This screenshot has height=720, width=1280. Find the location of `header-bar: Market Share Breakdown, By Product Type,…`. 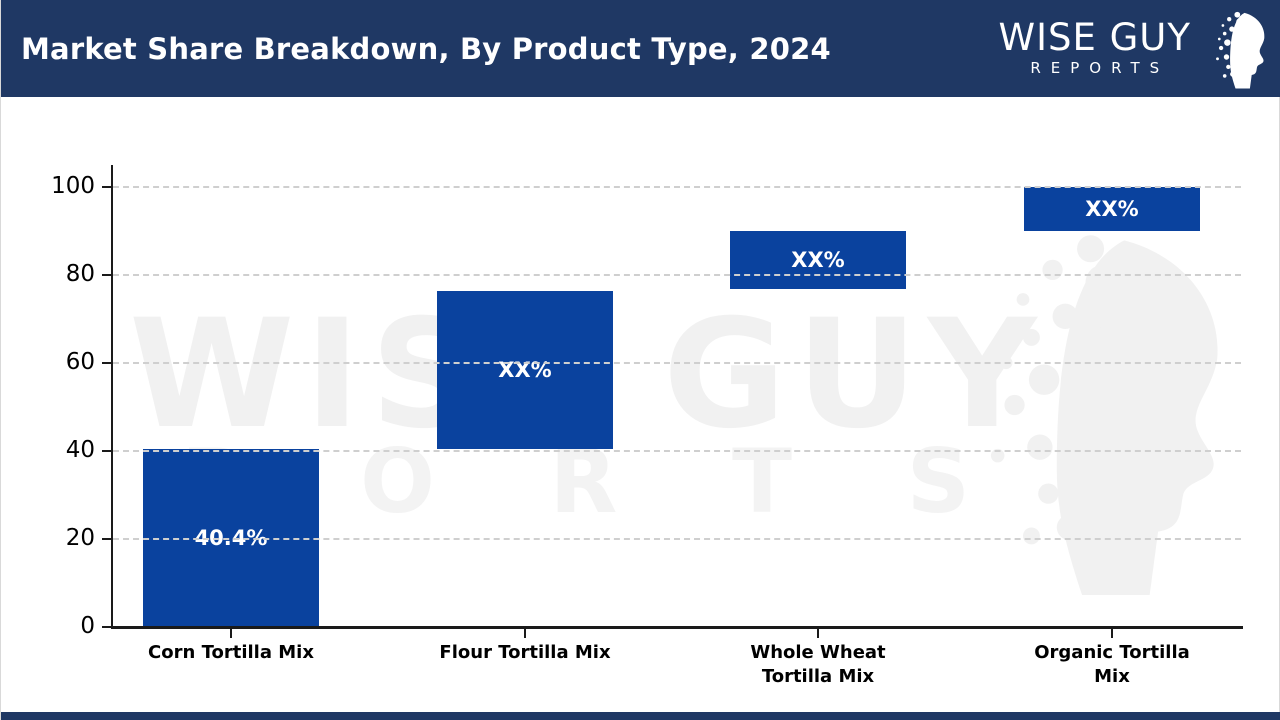

header-bar: Market Share Breakdown, By Product Type,… is located at coordinates (640, 48).